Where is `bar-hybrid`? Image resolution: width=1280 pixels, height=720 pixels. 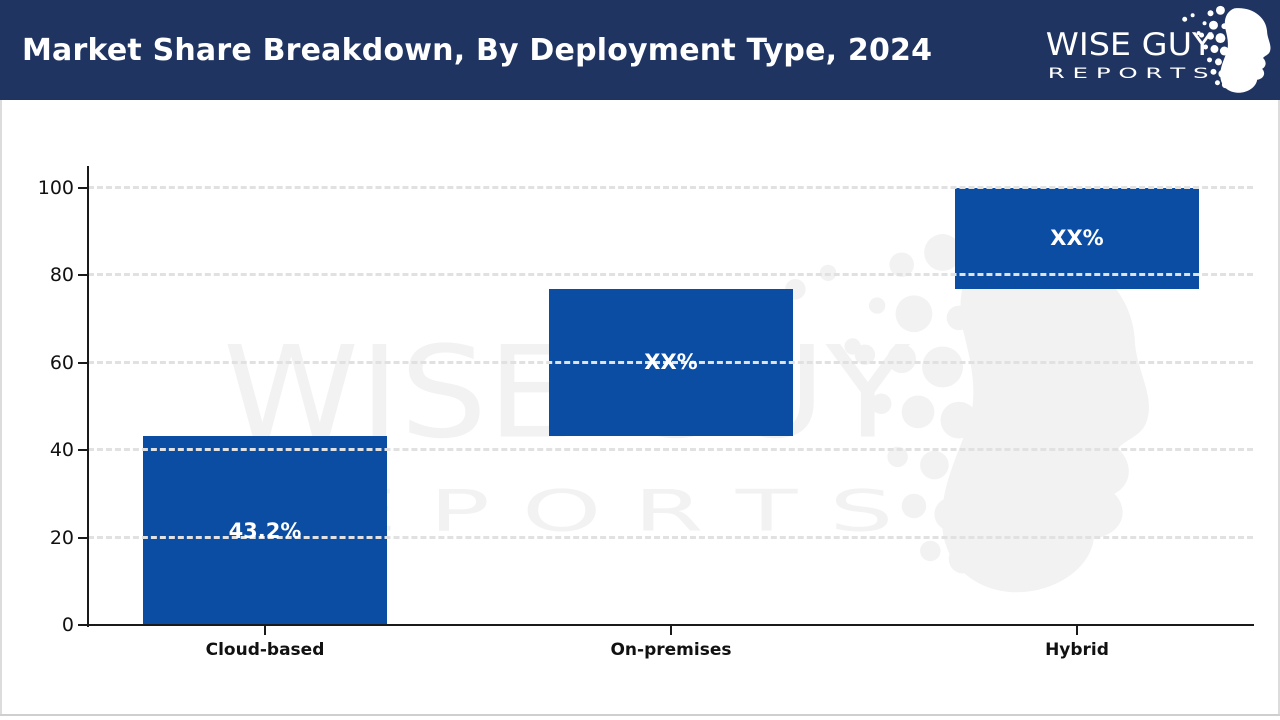 bar-hybrid is located at coordinates (1077, 238).